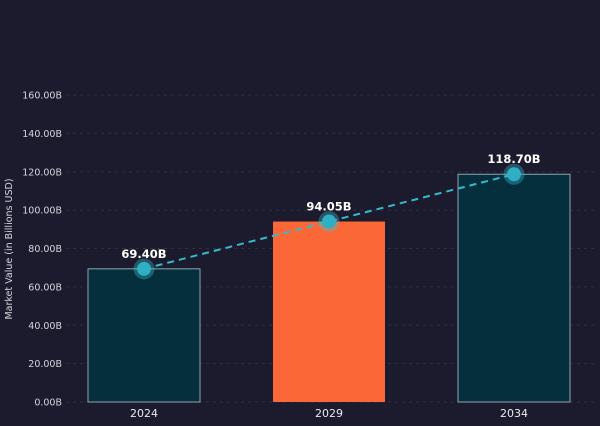  Describe the element at coordinates (143, 254) in the screenshot. I see `data-label: 69.40B` at that location.